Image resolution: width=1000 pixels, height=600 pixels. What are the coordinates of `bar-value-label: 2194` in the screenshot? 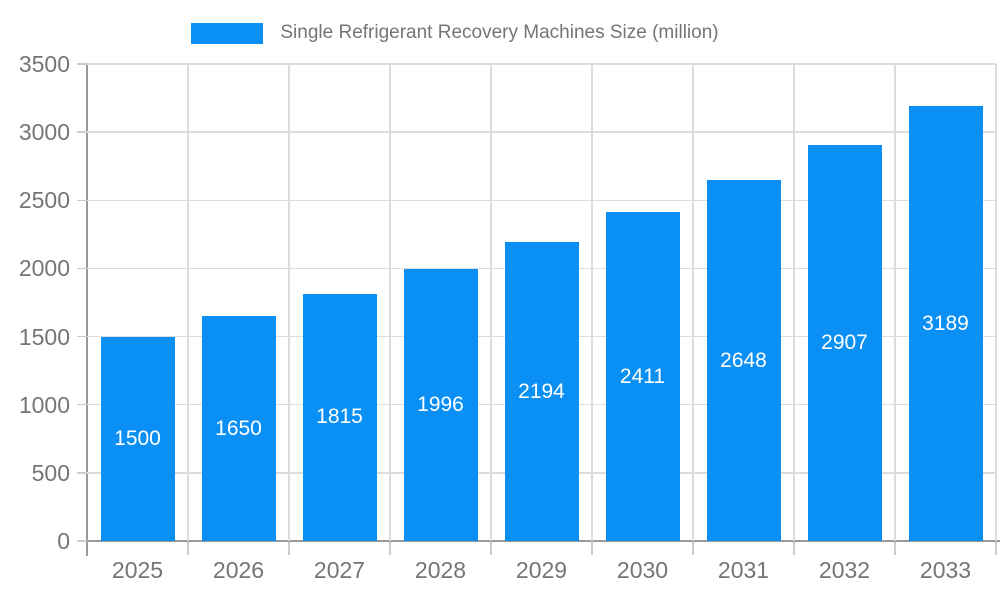 It's located at (541, 391).